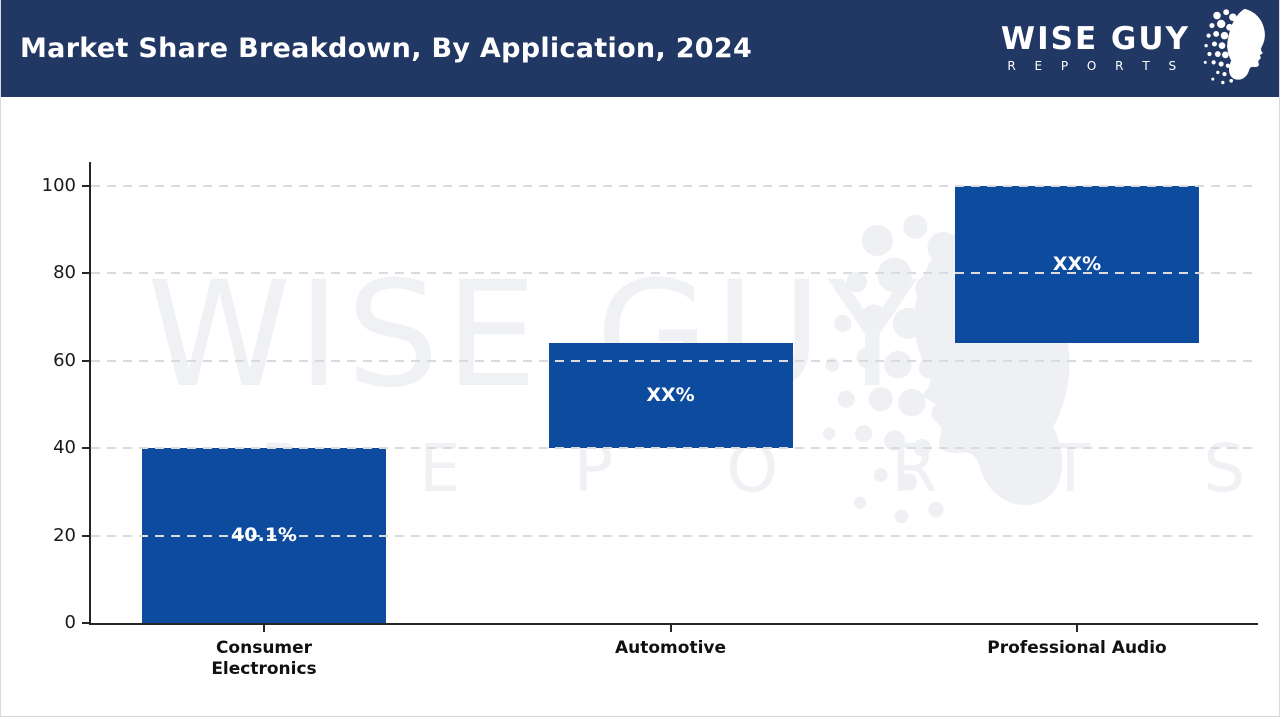 This screenshot has width=1280, height=720. I want to click on wise-guy-logo: WISE GUY R E P O R T S, so click(1134, 49).